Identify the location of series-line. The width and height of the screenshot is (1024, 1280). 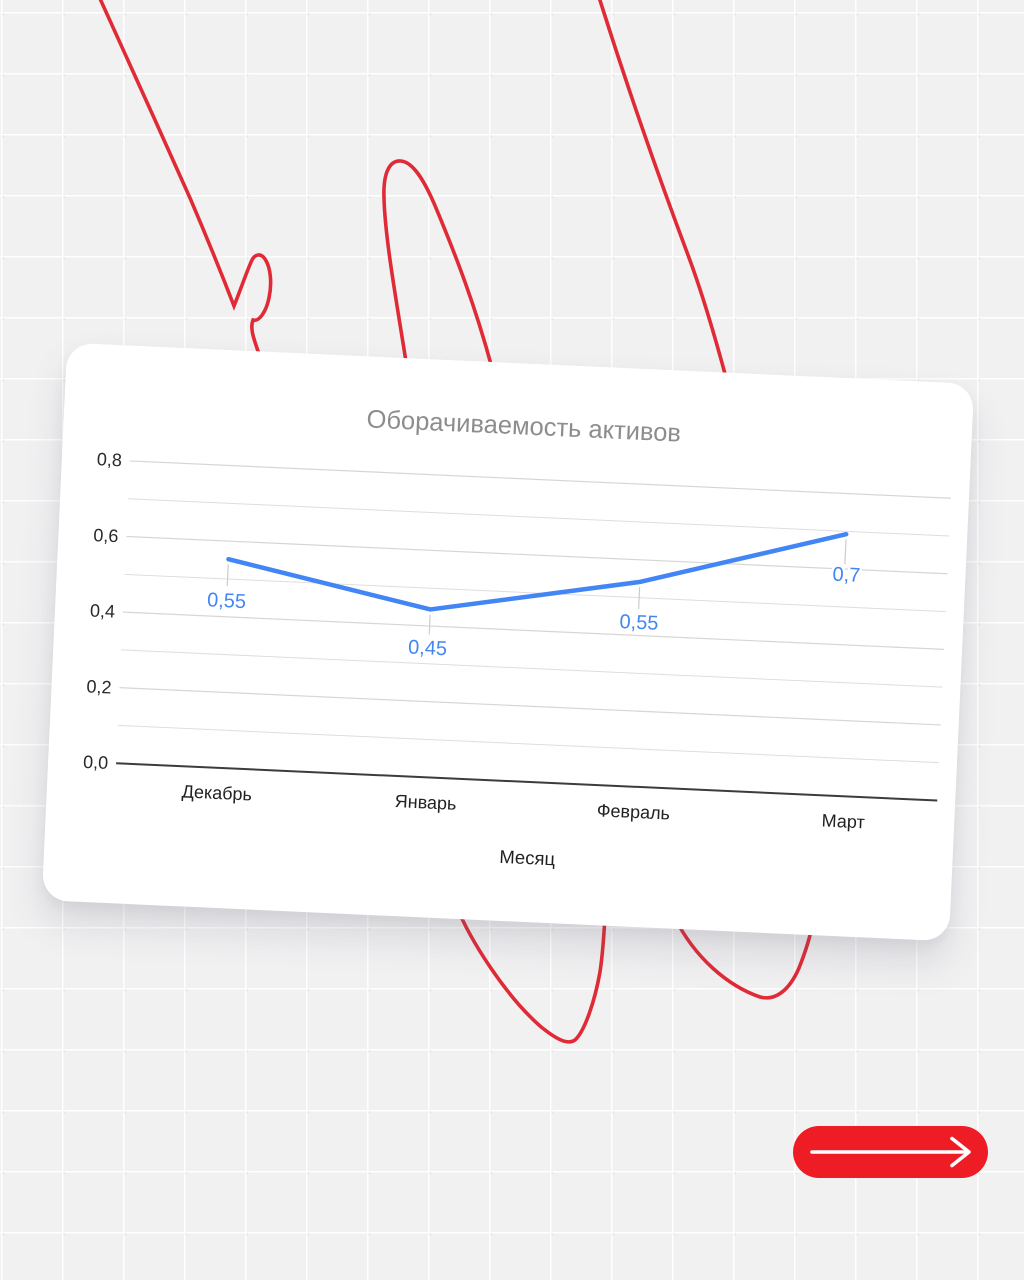
(537, 571).